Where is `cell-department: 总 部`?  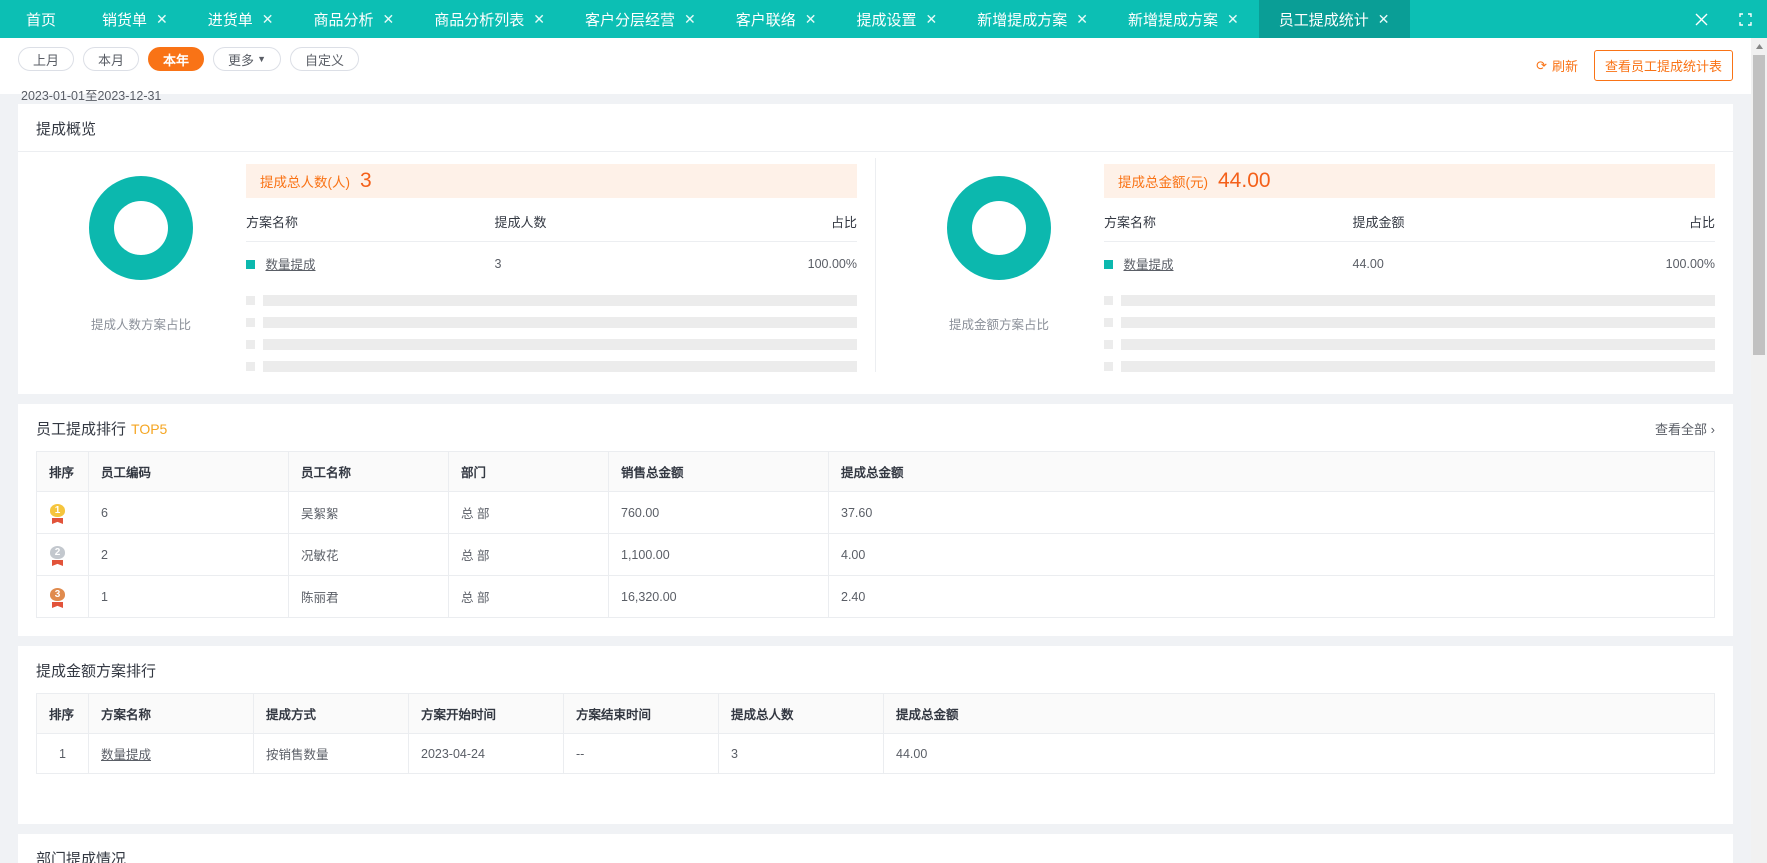
cell-department: 总 部 is located at coordinates (528, 596).